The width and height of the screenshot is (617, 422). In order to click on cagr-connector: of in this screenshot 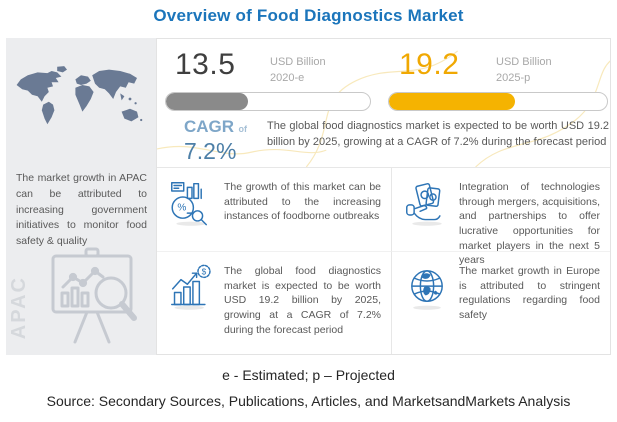, I will do `click(243, 129)`.